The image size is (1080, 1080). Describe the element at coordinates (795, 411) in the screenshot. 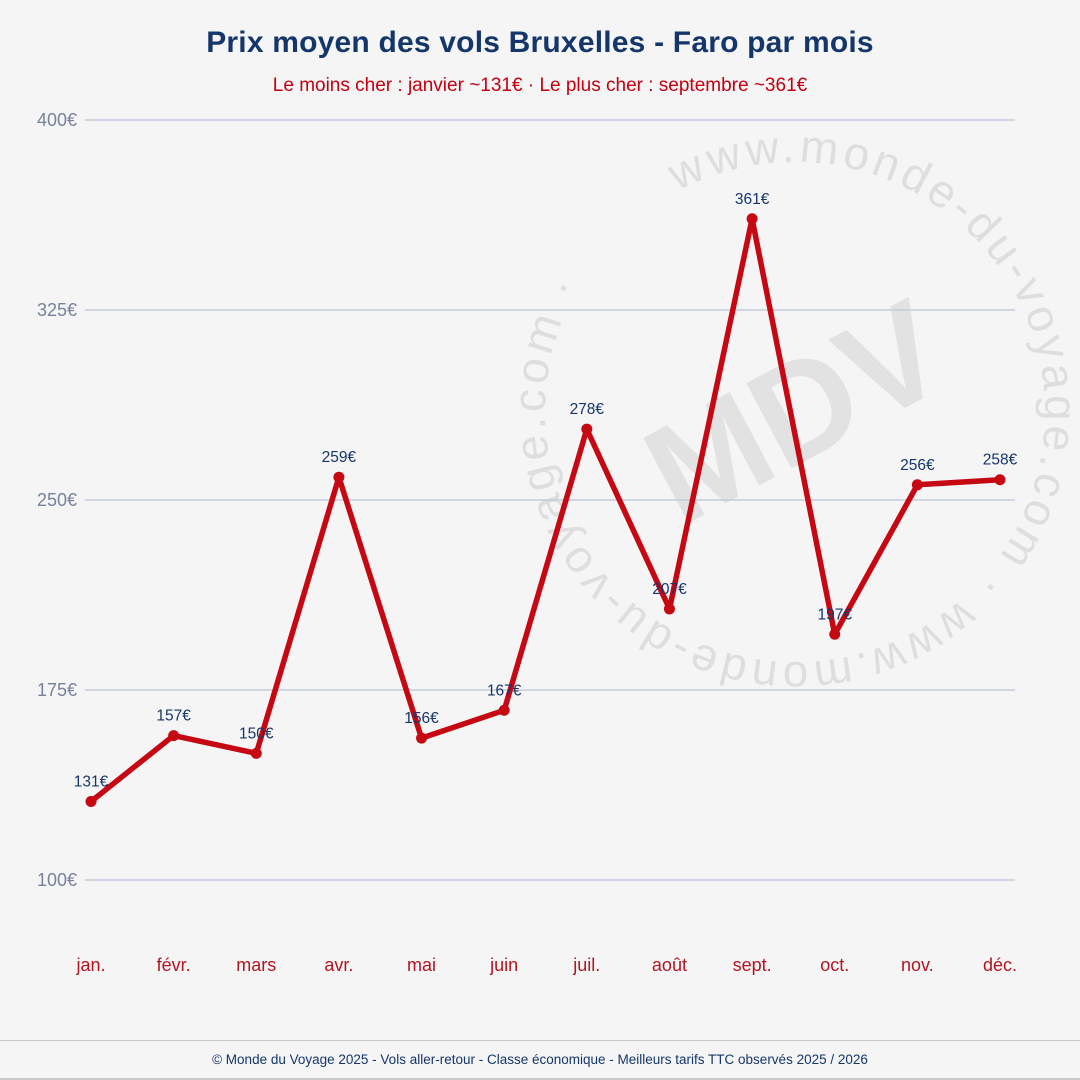

I see `watermark-monogram: MDV` at that location.